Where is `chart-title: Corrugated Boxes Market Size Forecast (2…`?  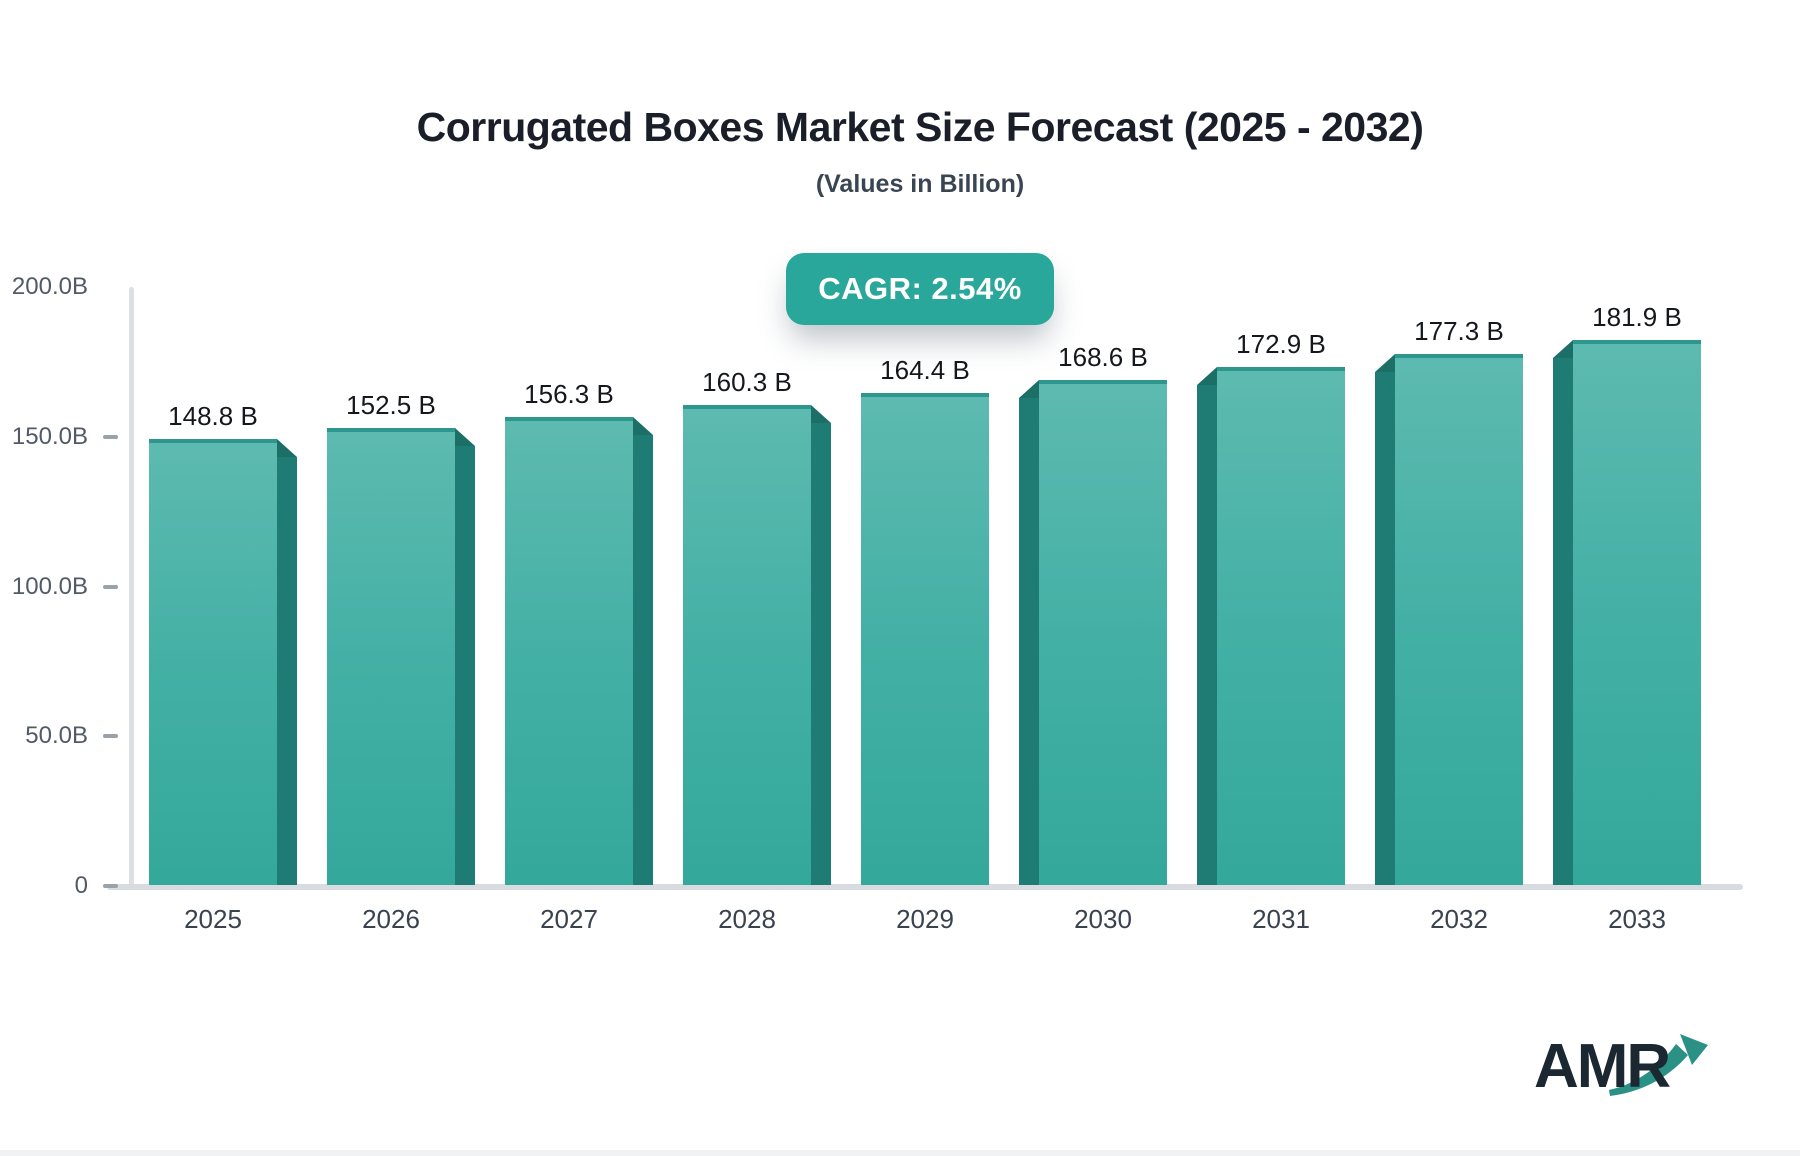
chart-title: Corrugated Boxes Market Size Forecast (2… is located at coordinates (920, 127).